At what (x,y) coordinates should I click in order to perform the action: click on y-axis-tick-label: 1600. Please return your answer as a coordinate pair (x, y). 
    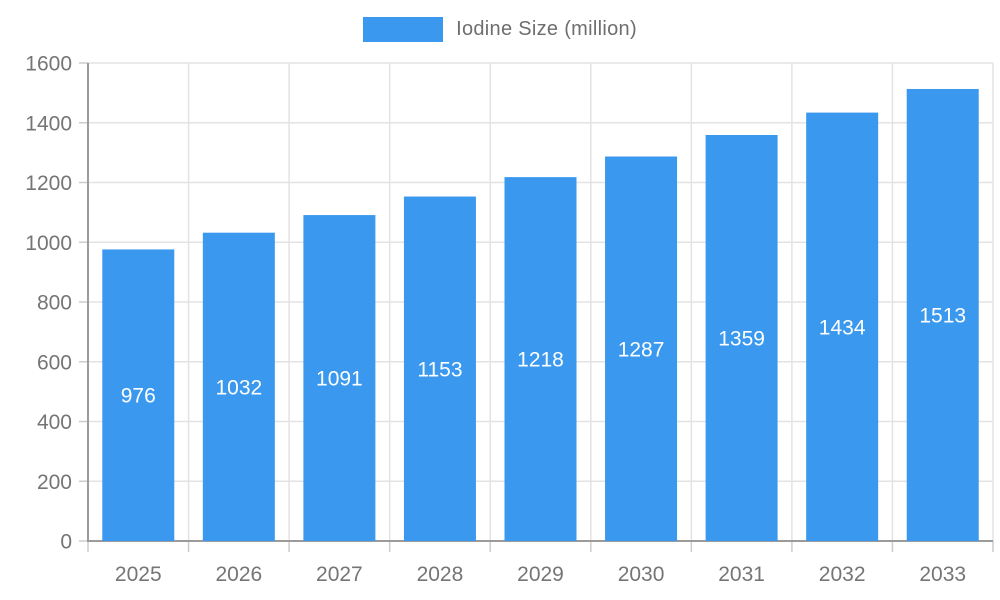
    Looking at the image, I should click on (48, 64).